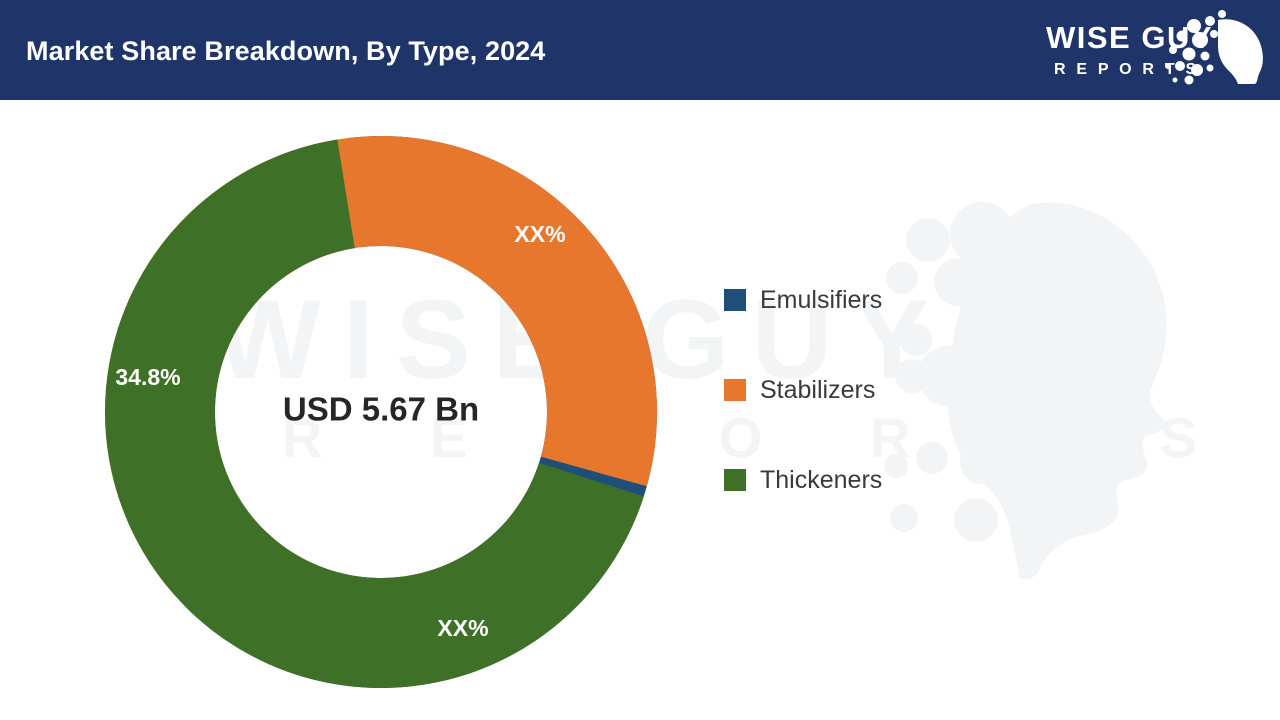 The width and height of the screenshot is (1280, 720). I want to click on legend-label: Stabilizers, so click(818, 389).